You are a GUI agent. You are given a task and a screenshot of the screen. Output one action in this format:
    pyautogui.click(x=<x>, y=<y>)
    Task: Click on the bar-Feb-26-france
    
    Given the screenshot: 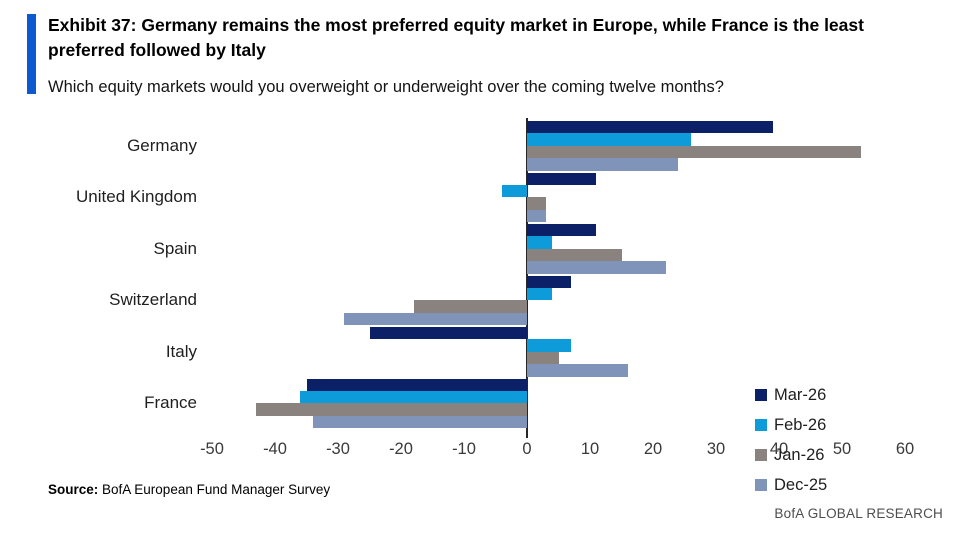 What is the action you would take?
    pyautogui.click(x=413, y=397)
    